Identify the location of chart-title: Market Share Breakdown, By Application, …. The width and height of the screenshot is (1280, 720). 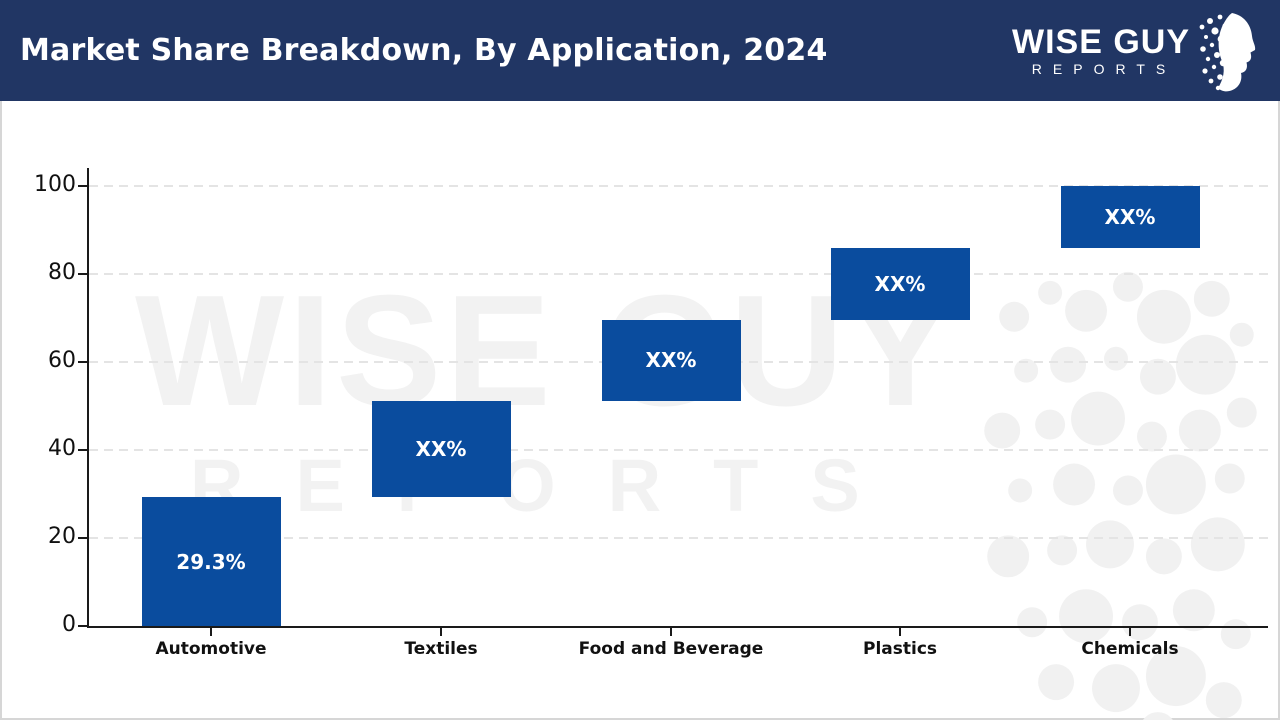
(424, 50).